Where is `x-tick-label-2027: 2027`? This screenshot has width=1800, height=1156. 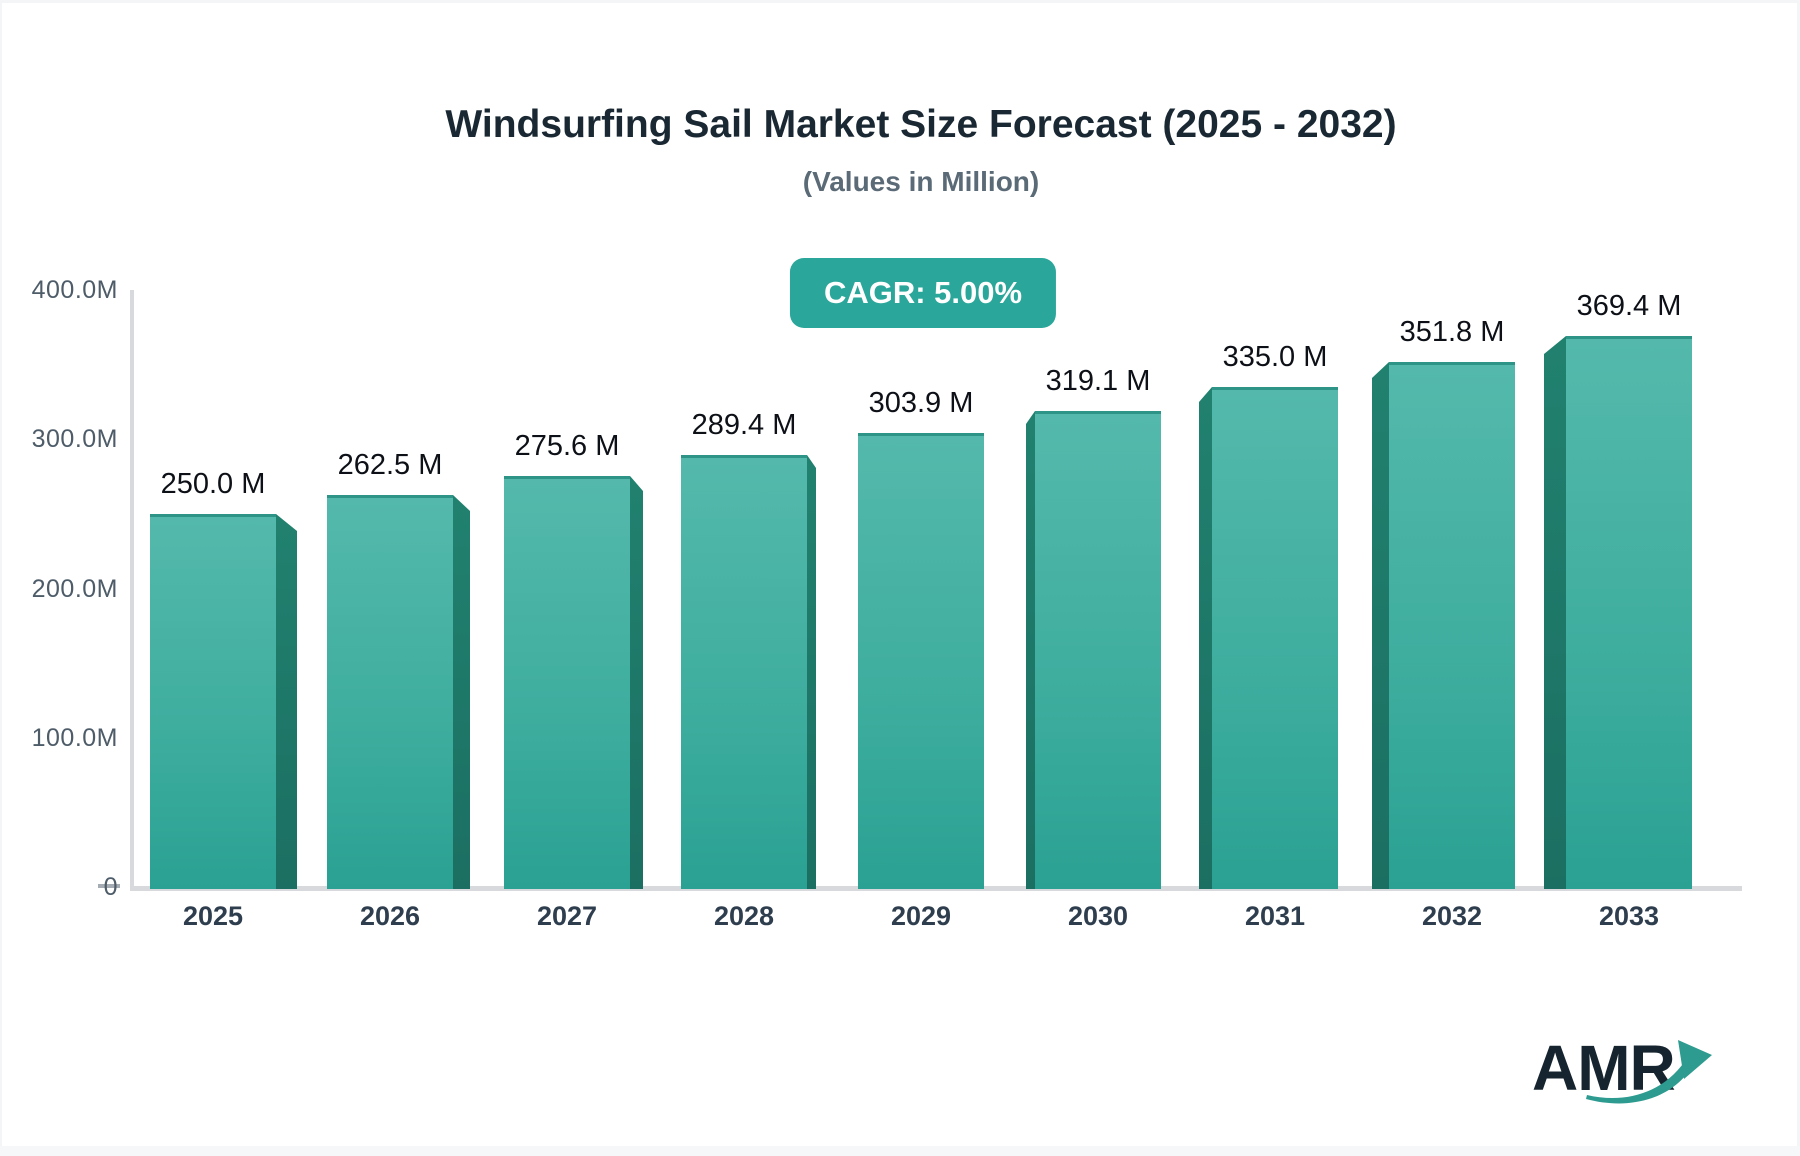
x-tick-label-2027: 2027 is located at coordinates (567, 916).